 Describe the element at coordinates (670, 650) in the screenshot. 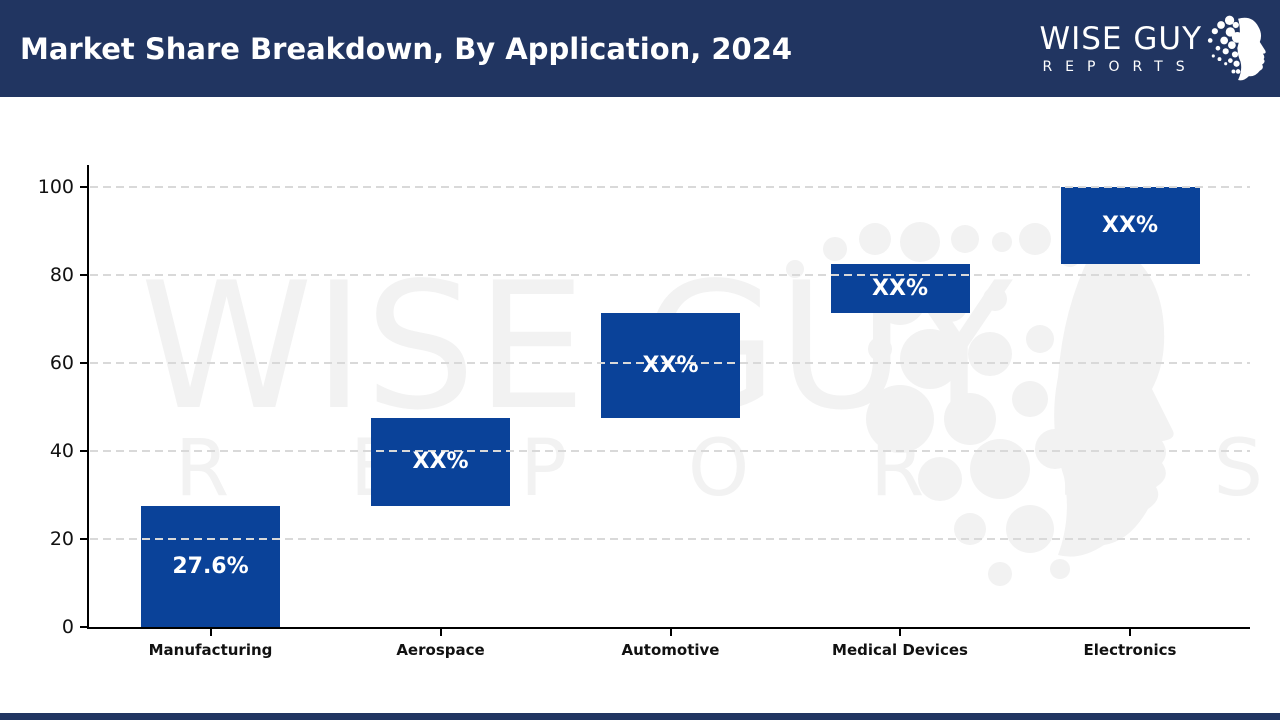

I see `x-category-label: Automotive` at that location.